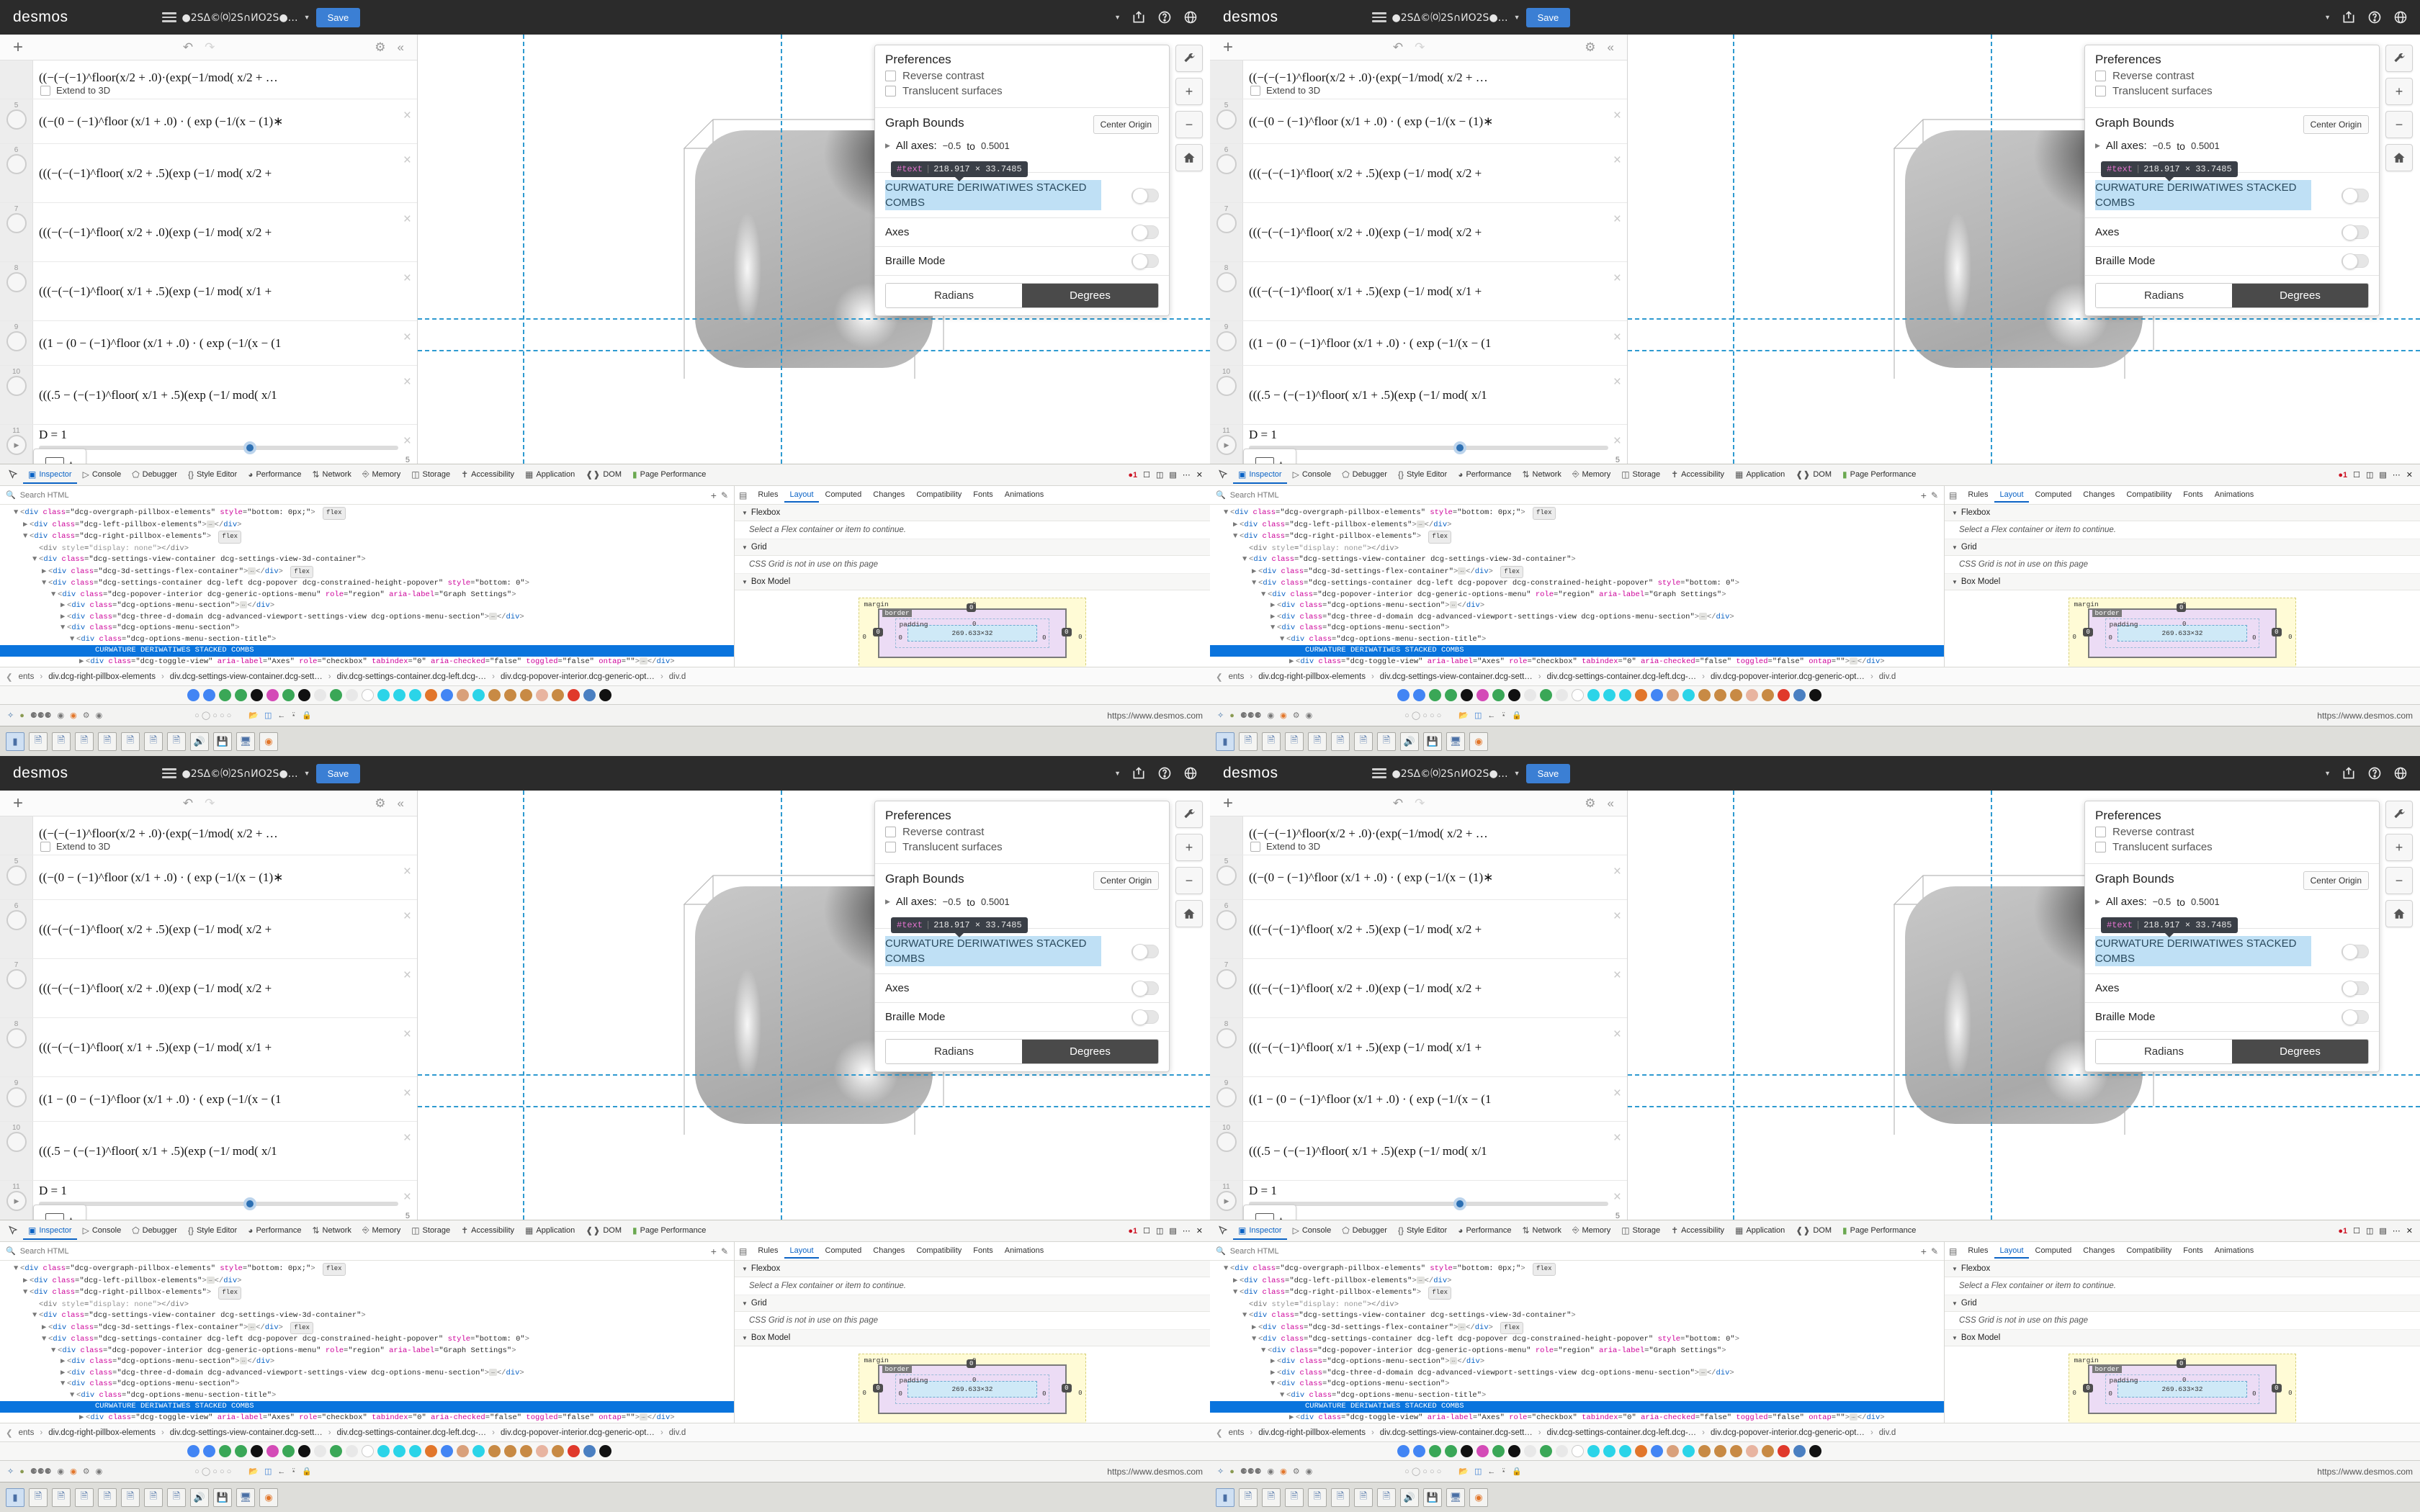  What do you see at coordinates (1323, 1251) in the screenshot?
I see `search-input` at bounding box center [1323, 1251].